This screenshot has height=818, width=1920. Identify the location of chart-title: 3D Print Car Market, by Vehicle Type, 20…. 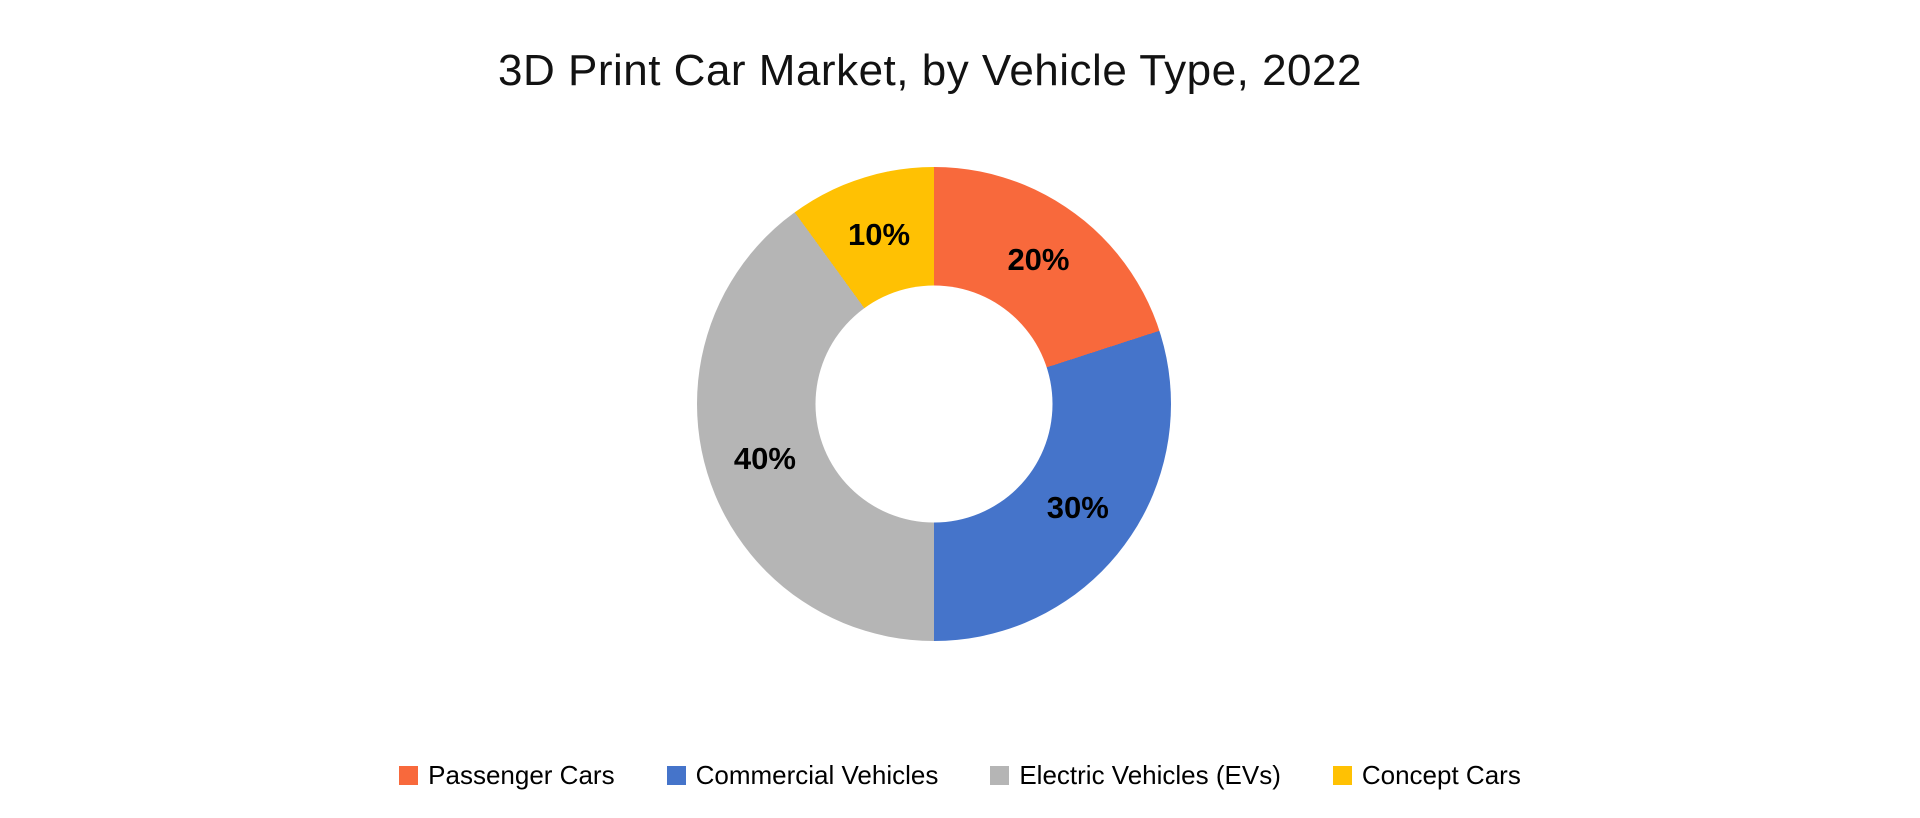
(930, 70).